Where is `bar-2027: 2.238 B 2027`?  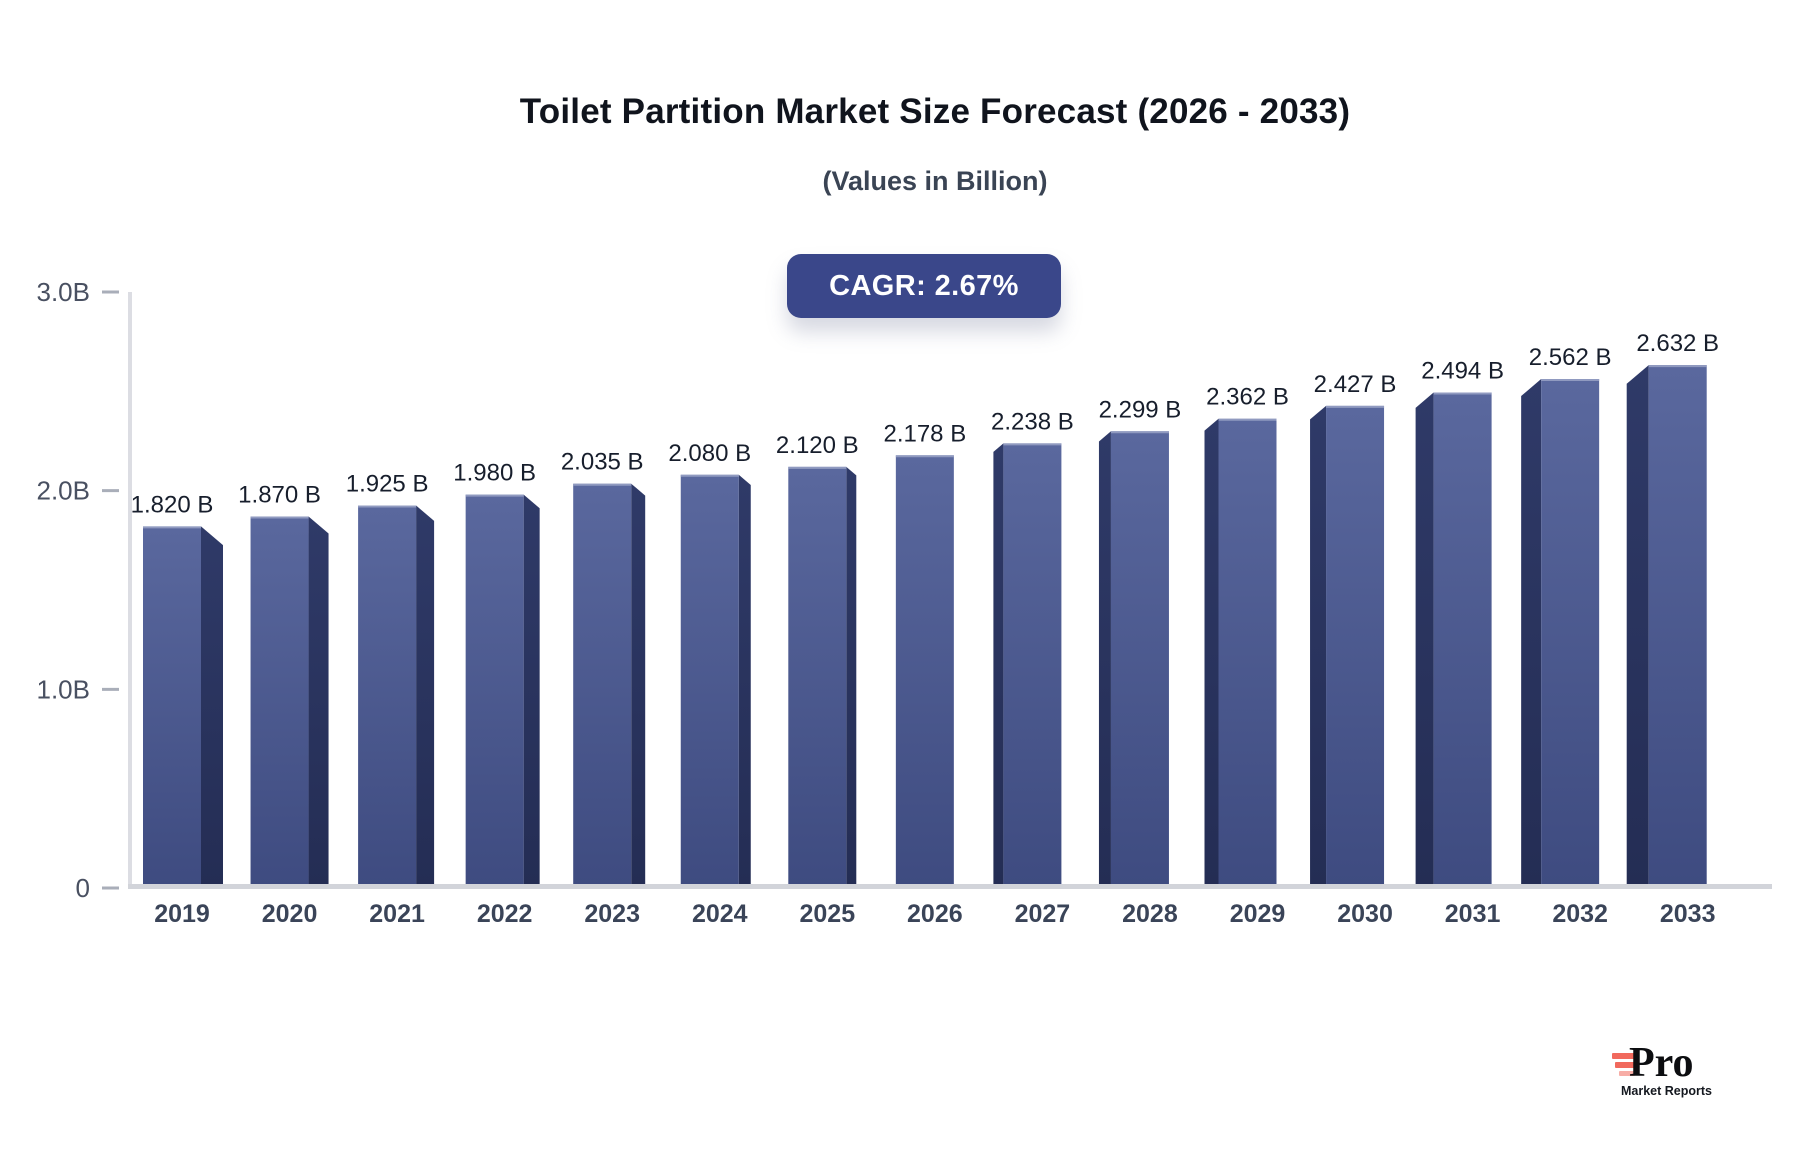
bar-2027: 2.238 B 2027 is located at coordinates (1032, 668).